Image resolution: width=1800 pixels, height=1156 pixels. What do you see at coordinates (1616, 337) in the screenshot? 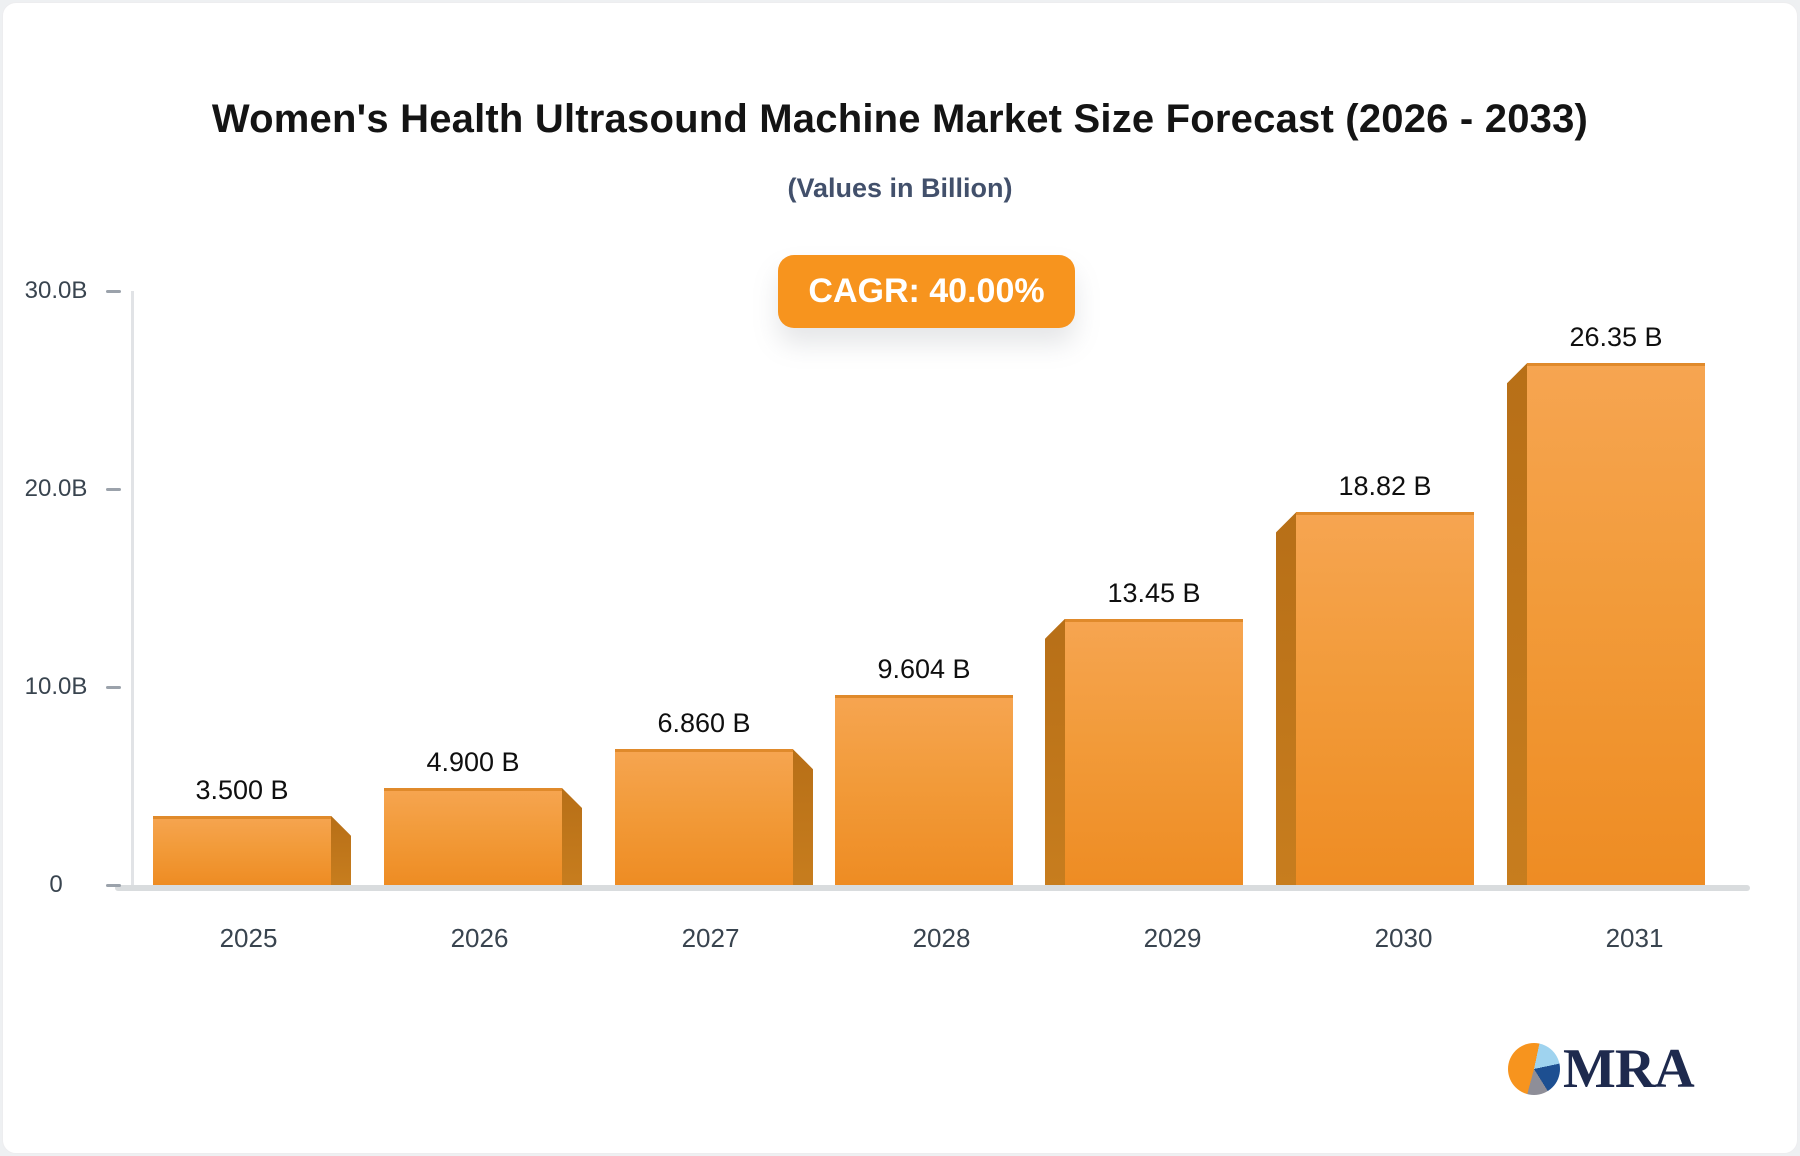
I see `bar-value-label: 26.35 B` at bounding box center [1616, 337].